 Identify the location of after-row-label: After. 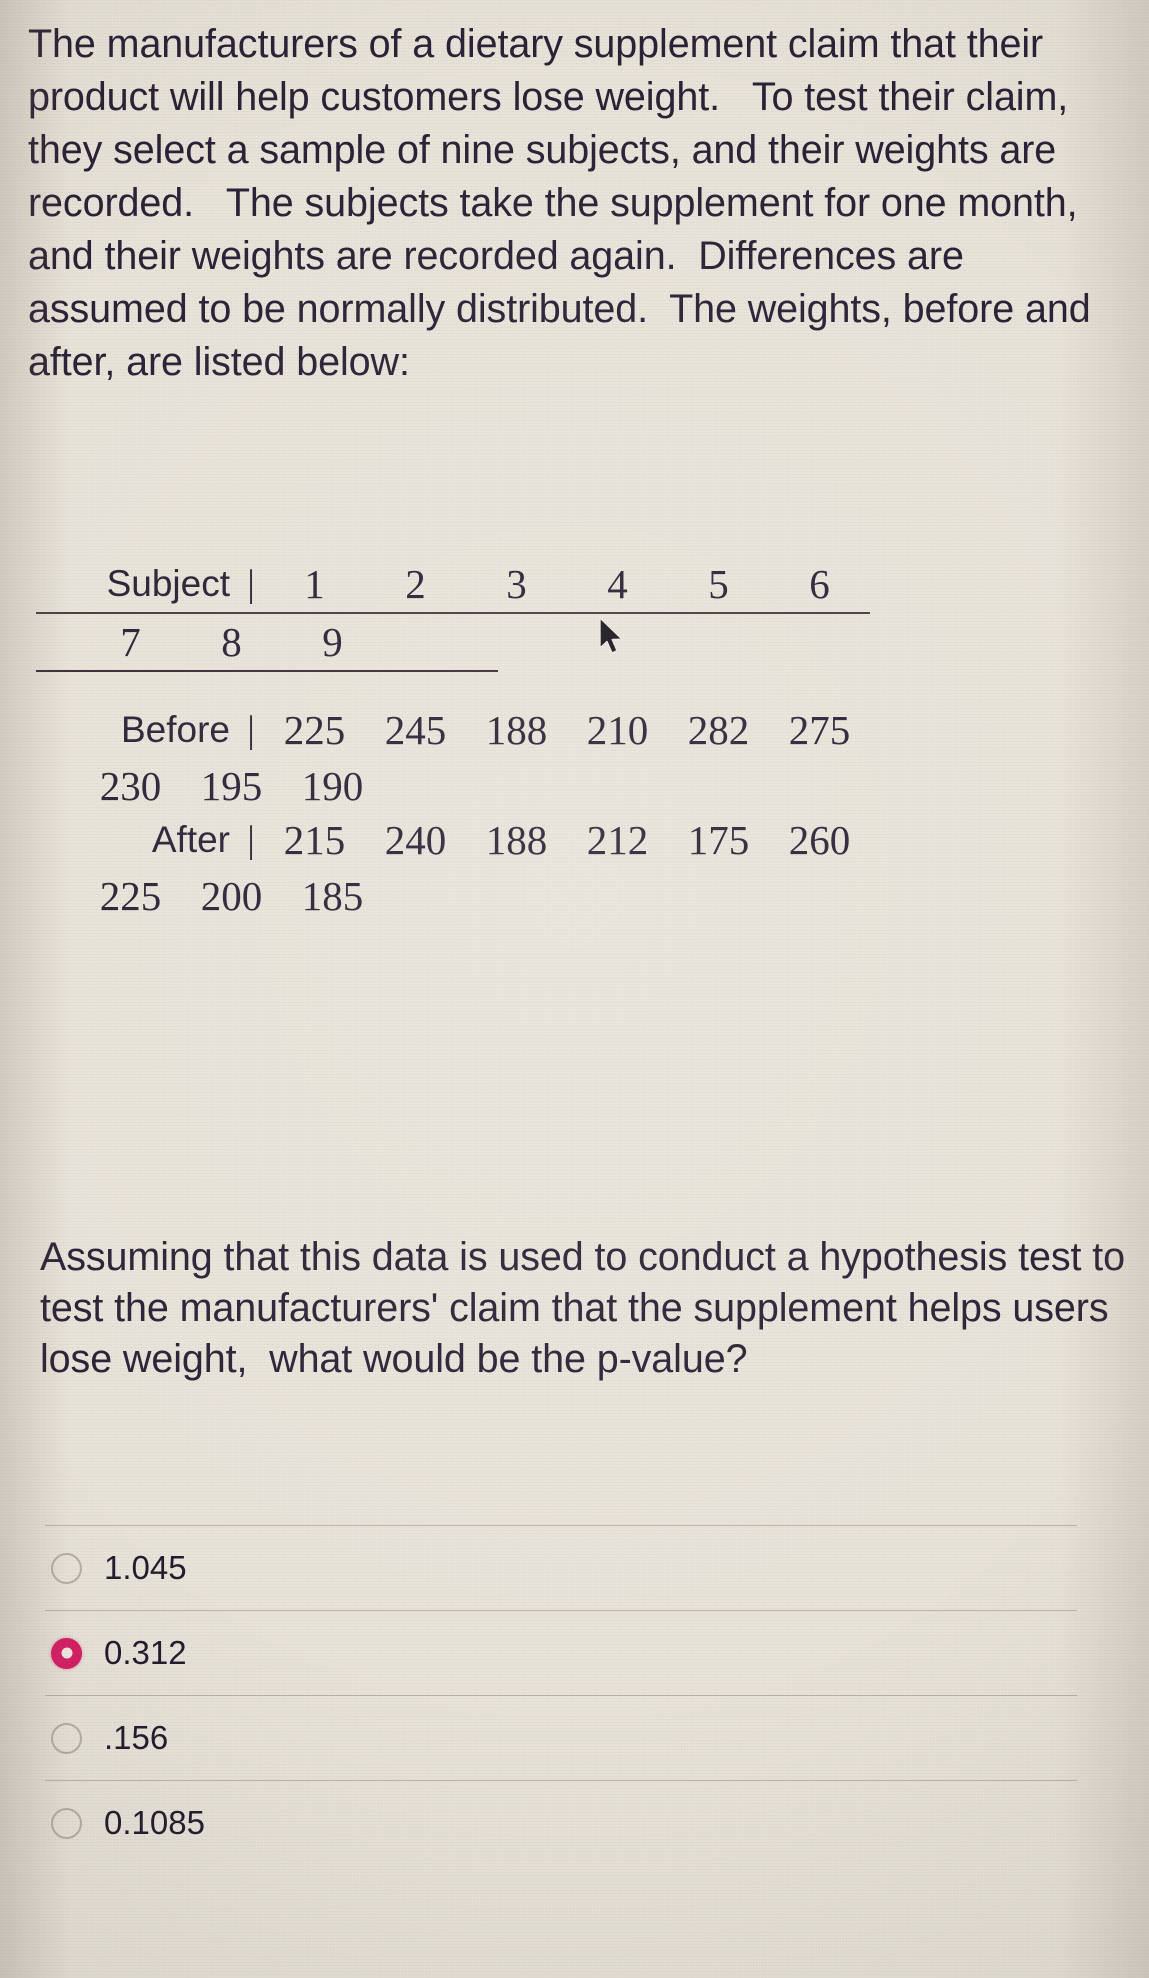
(190, 839).